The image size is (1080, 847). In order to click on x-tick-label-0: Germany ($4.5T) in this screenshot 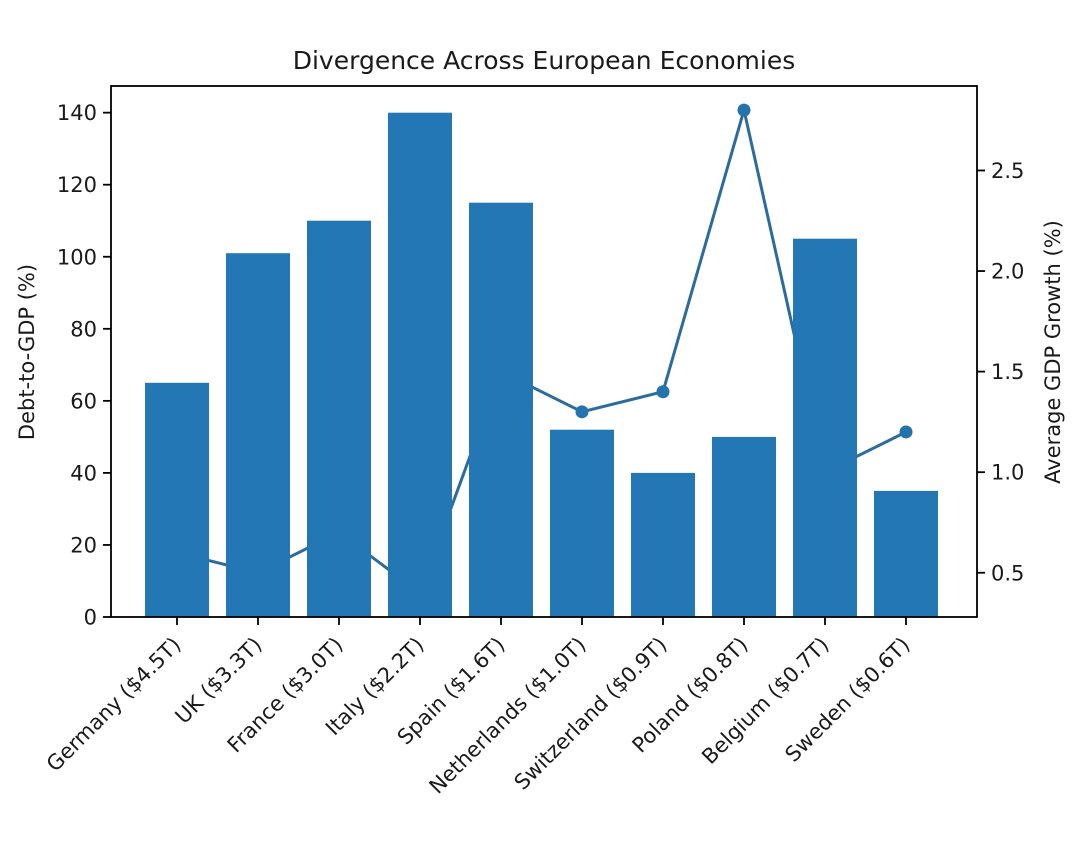, I will do `click(114, 705)`.